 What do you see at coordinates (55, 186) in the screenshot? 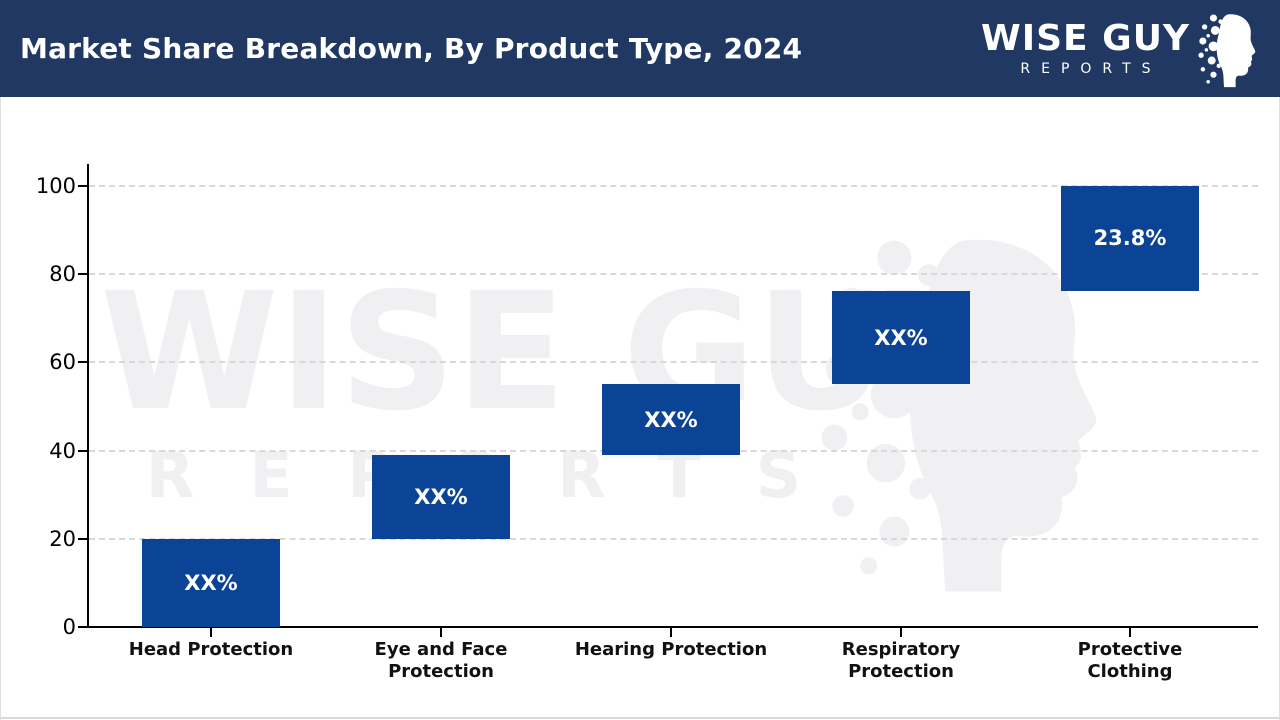
I see `y-axis-tick-label: 100` at bounding box center [55, 186].